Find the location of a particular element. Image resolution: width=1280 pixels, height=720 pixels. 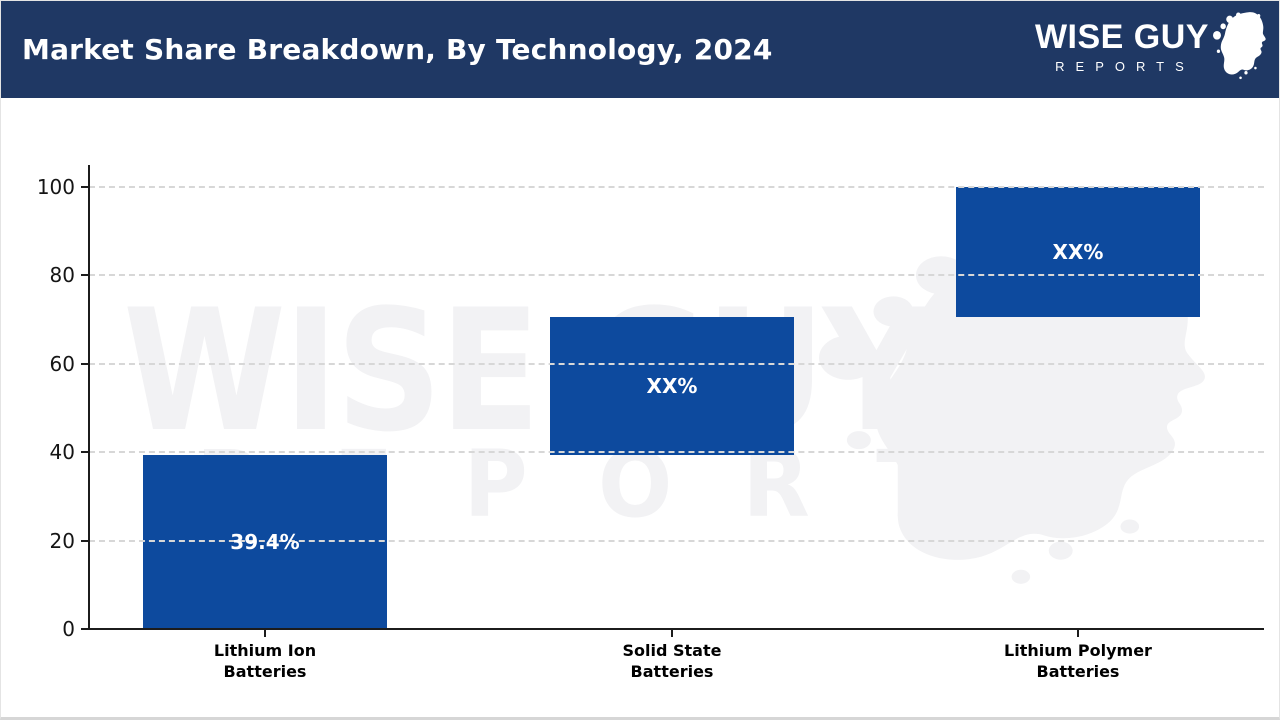

logo-wise-guy-text: WISE GUY is located at coordinates (1121, 37).